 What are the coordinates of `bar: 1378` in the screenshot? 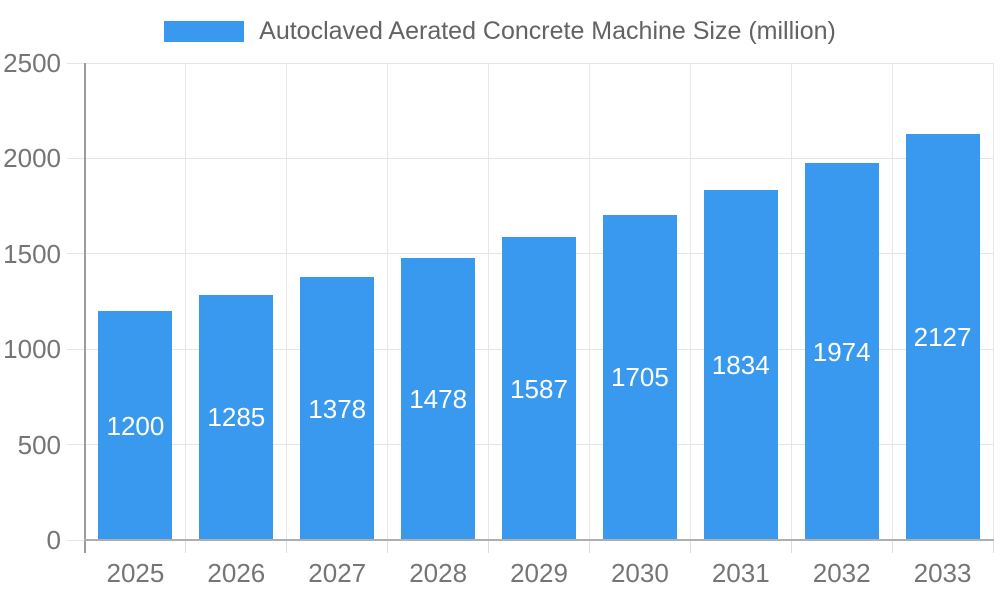 It's located at (337, 408).